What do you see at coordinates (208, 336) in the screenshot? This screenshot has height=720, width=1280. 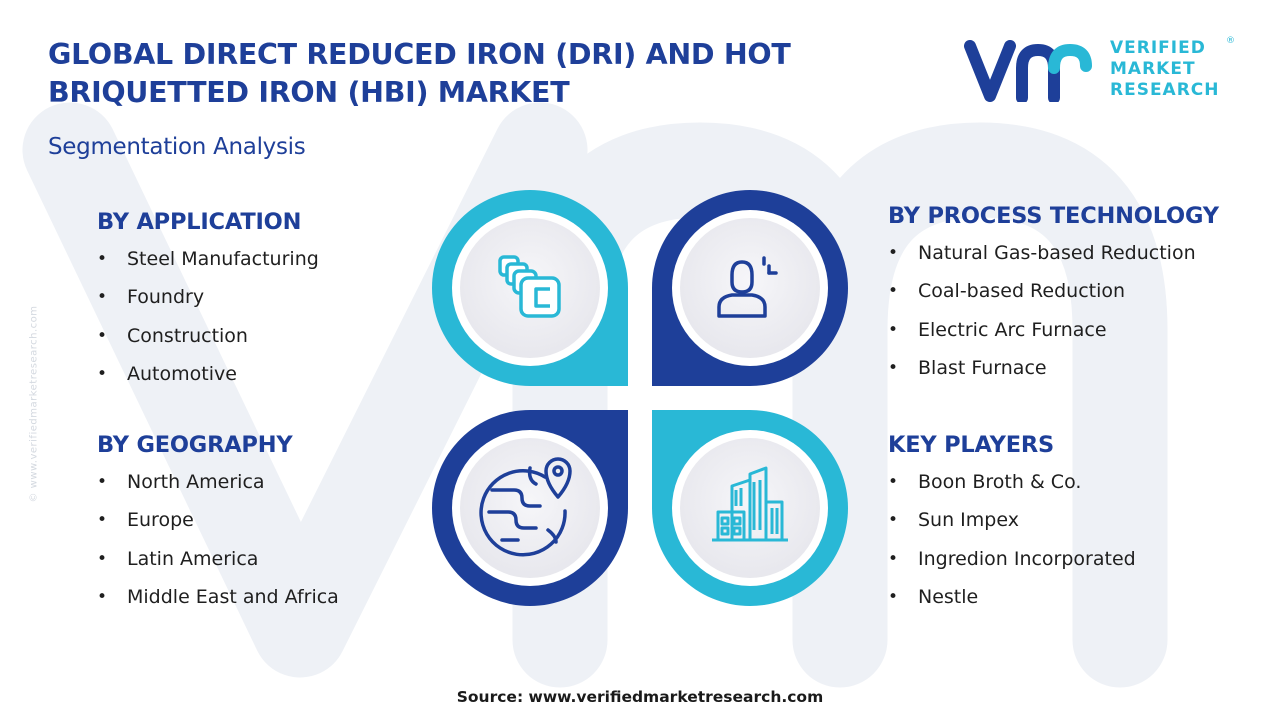 I see `list-item: Construction` at bounding box center [208, 336].